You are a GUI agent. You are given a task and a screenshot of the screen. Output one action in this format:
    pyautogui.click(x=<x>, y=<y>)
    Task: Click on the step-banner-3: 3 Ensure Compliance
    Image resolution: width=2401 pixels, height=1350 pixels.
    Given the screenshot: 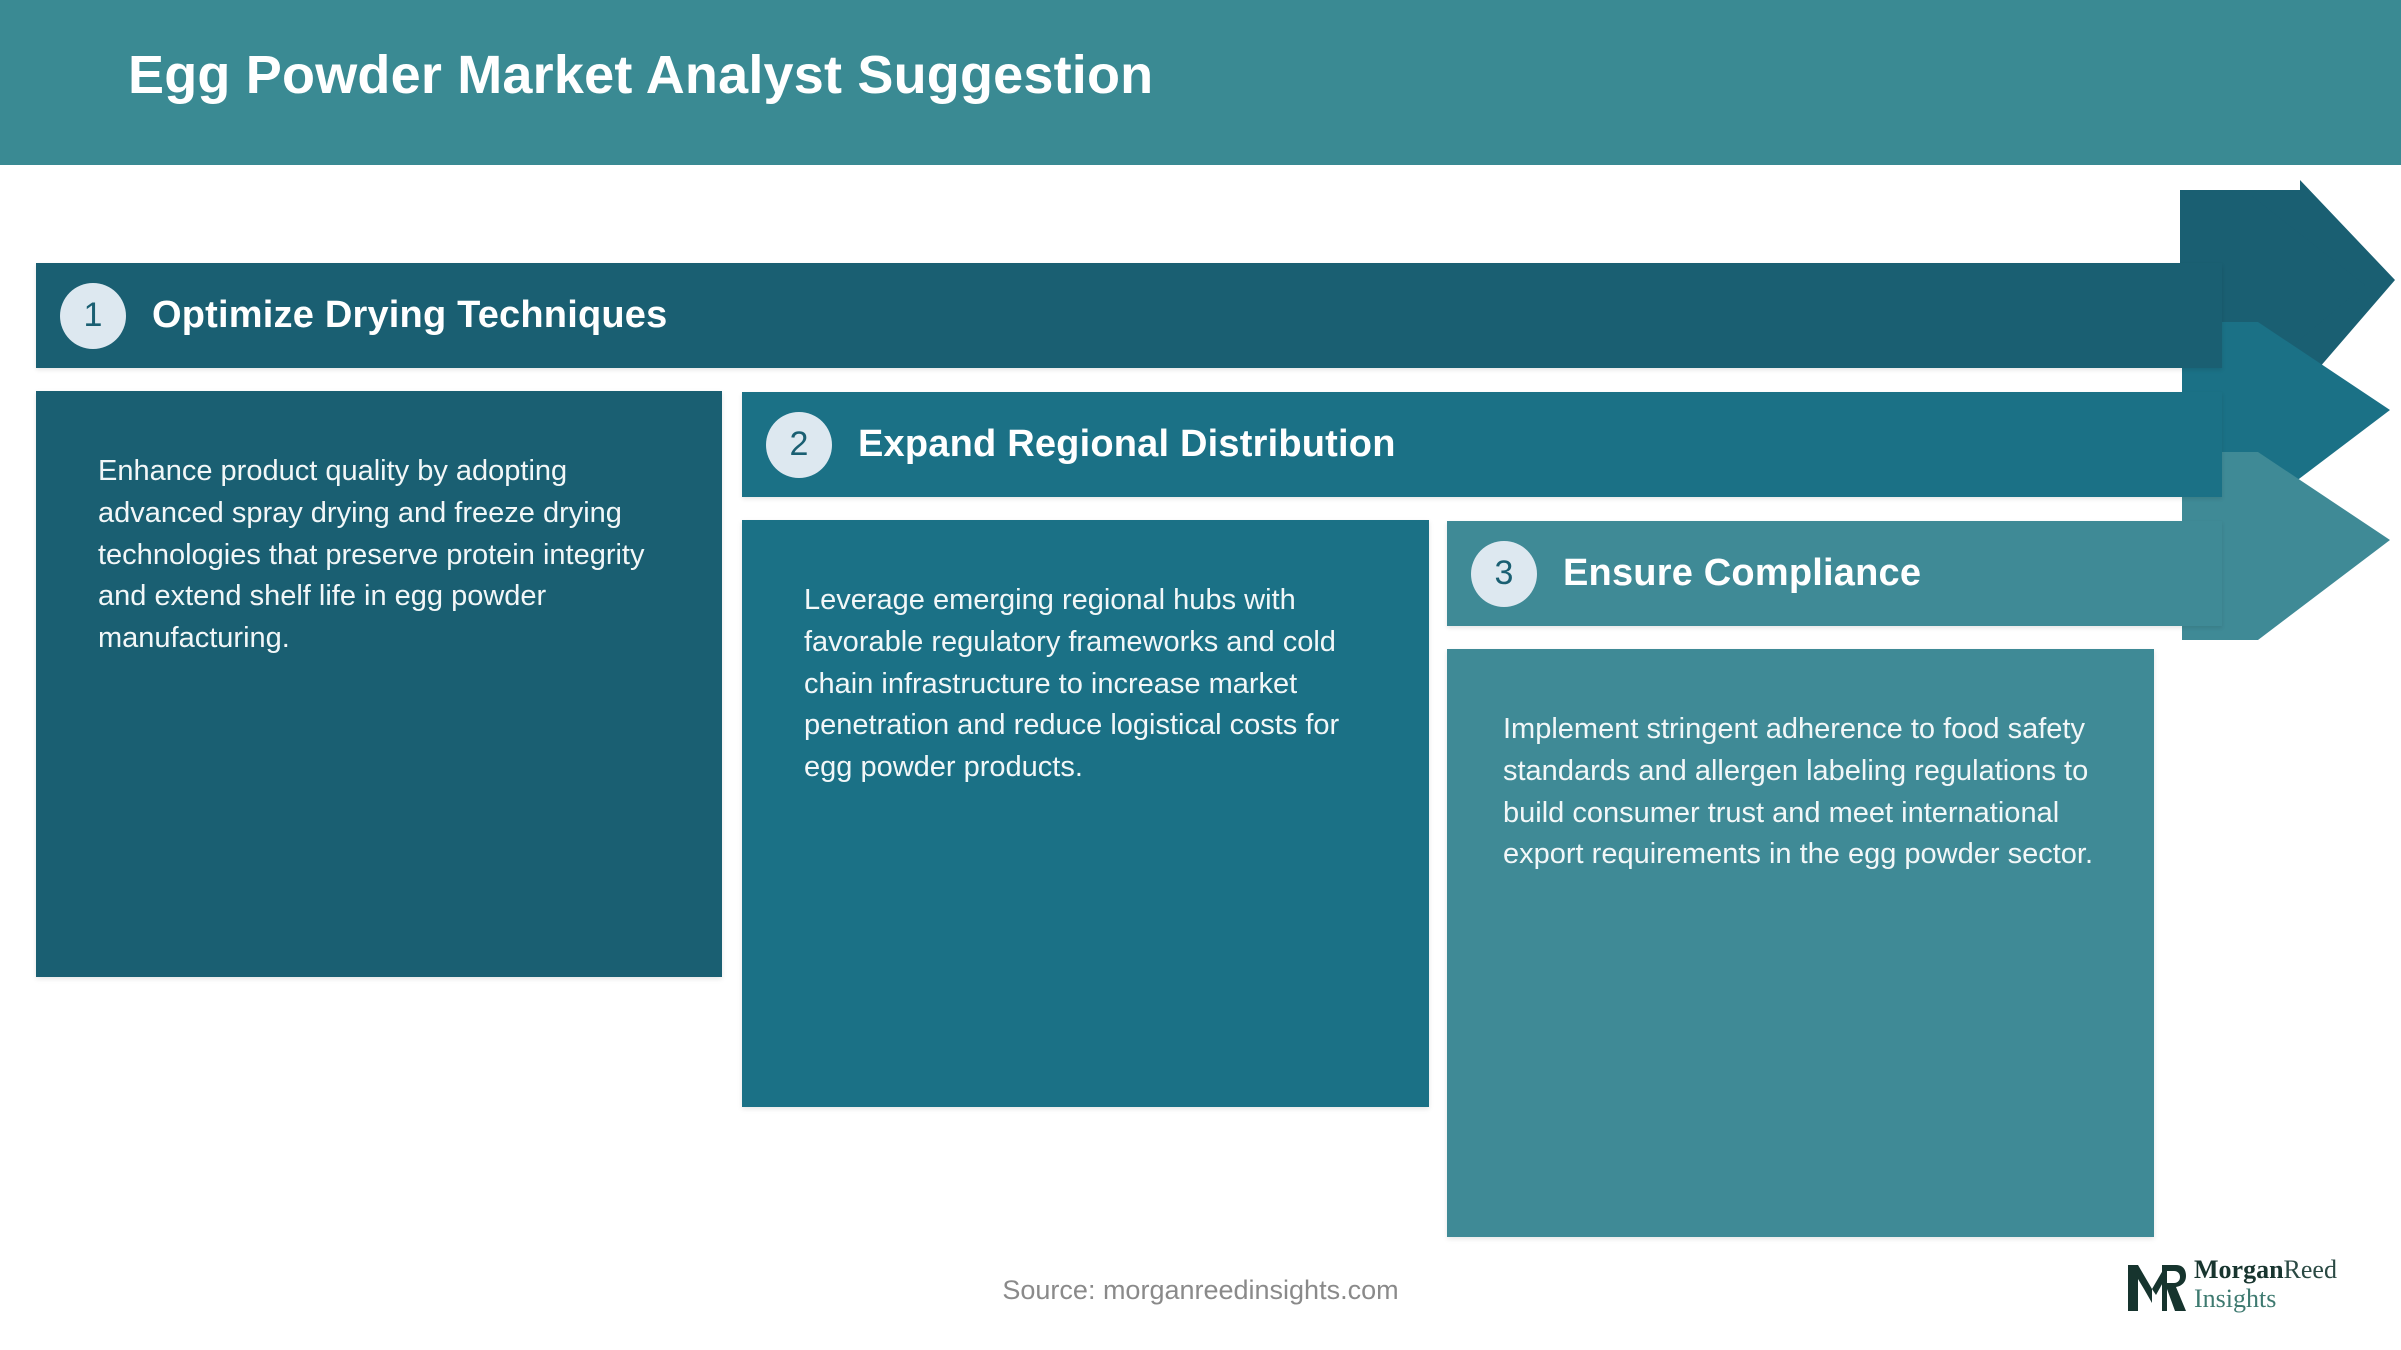 What is the action you would take?
    pyautogui.click(x=1834, y=573)
    